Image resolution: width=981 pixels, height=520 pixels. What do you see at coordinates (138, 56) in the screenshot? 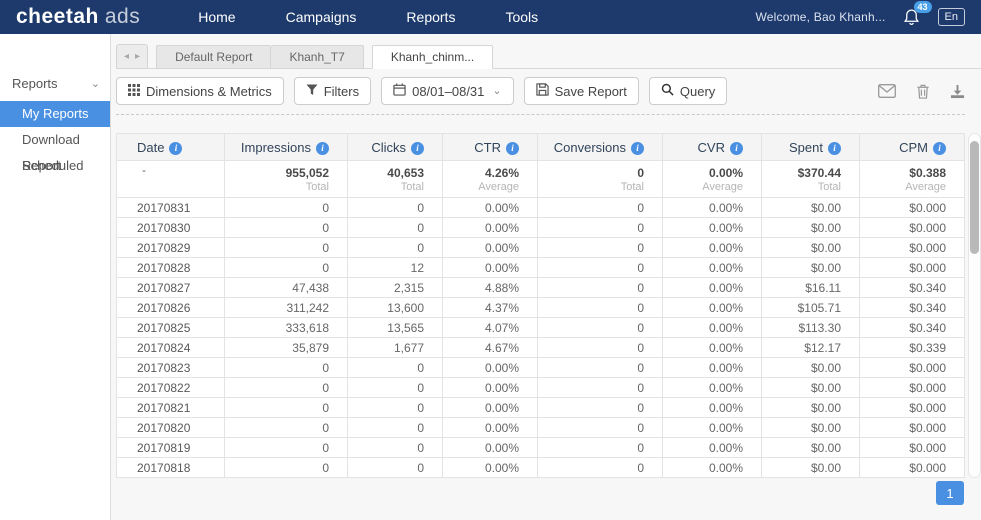
I see `tab-scroll-right-icon: ▸` at bounding box center [138, 56].